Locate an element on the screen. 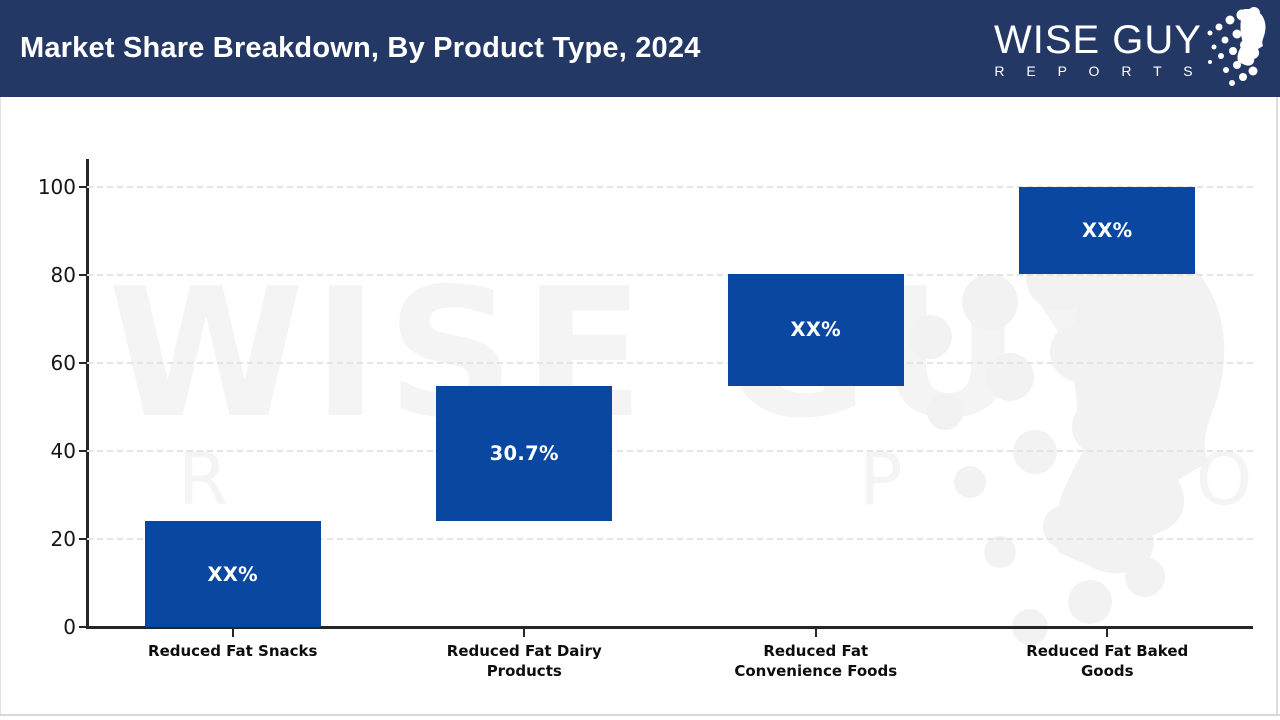 The image size is (1280, 720). y-axis is located at coordinates (87, 394).